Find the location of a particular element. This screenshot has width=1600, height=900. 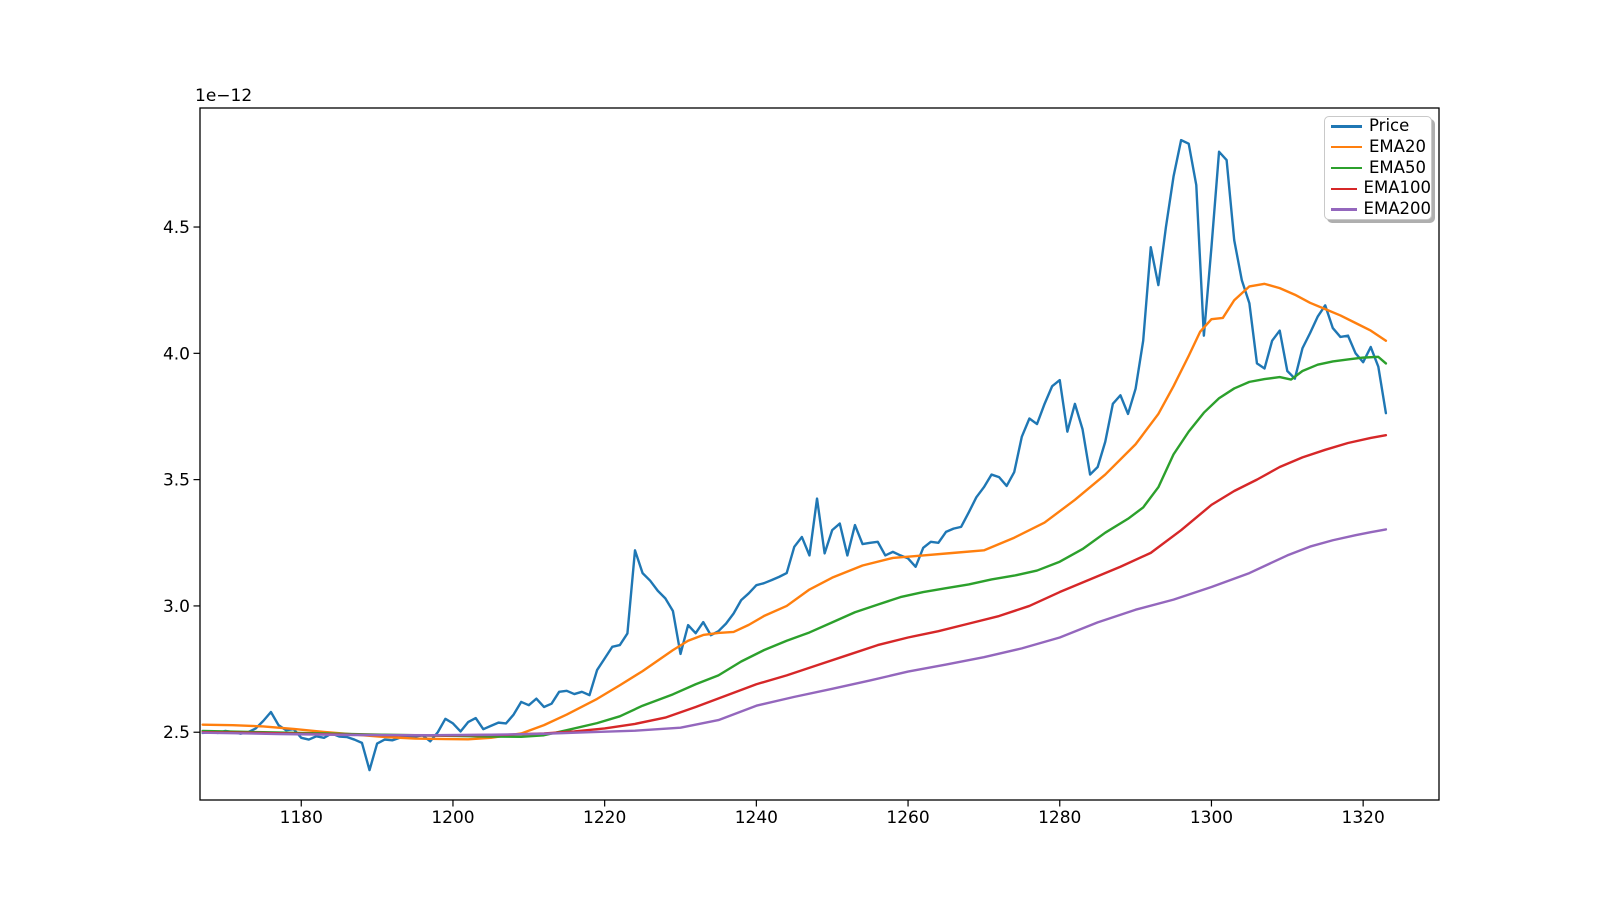

x-tick-label: 1240 is located at coordinates (756, 818).